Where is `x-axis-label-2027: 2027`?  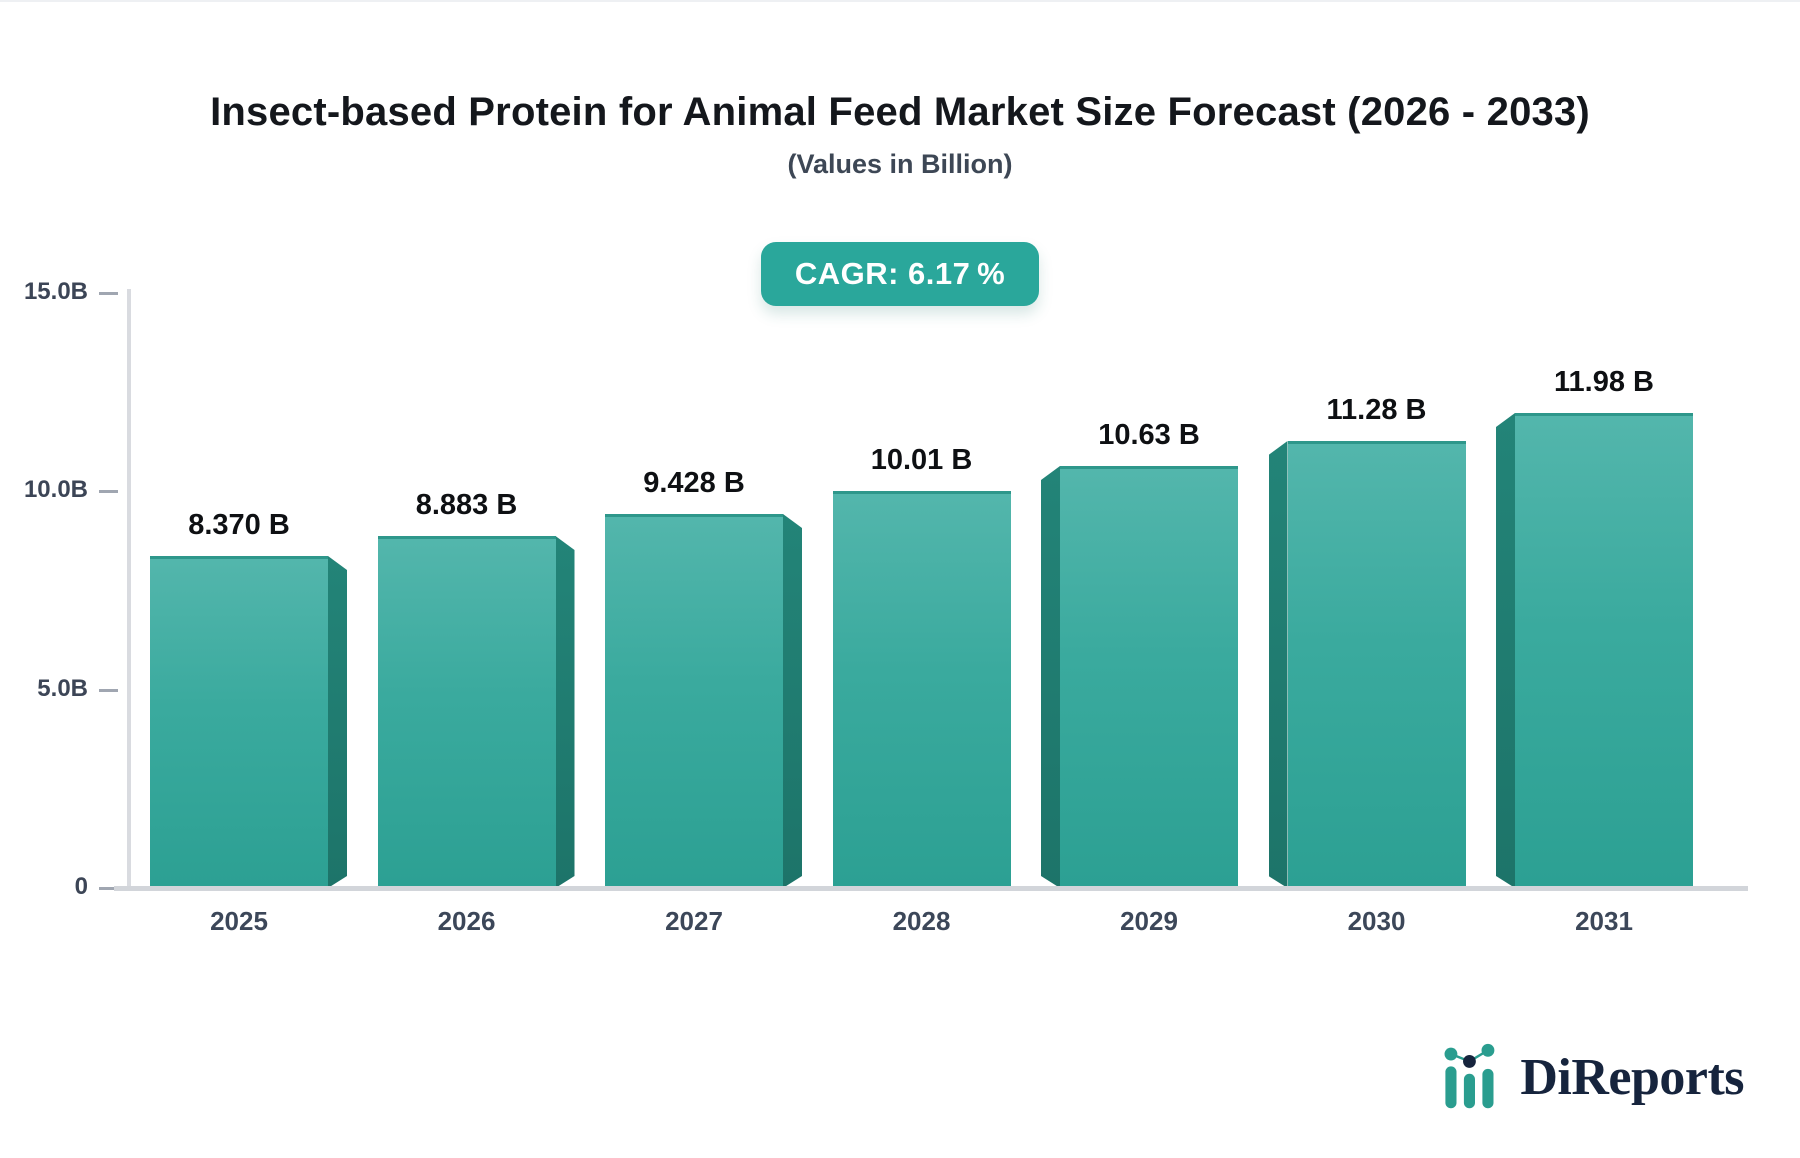 x-axis-label-2027: 2027 is located at coordinates (694, 921).